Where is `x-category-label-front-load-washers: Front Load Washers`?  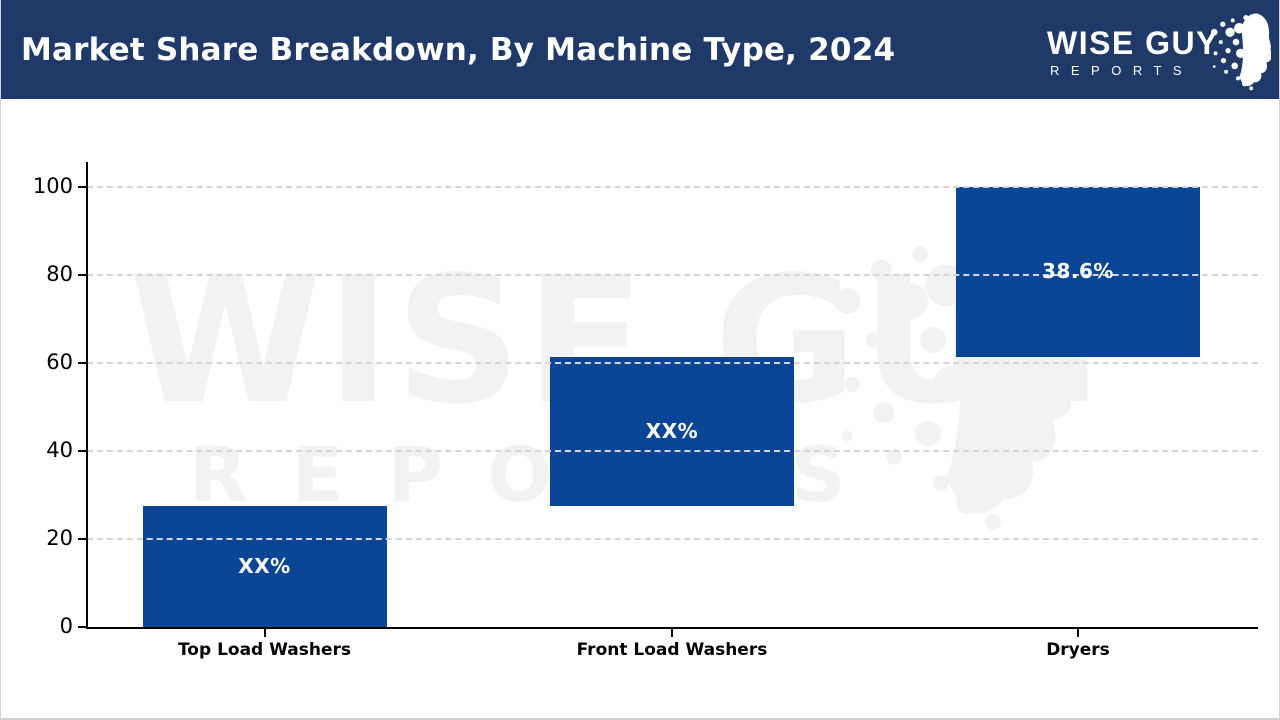 x-category-label-front-load-washers: Front Load Washers is located at coordinates (672, 650).